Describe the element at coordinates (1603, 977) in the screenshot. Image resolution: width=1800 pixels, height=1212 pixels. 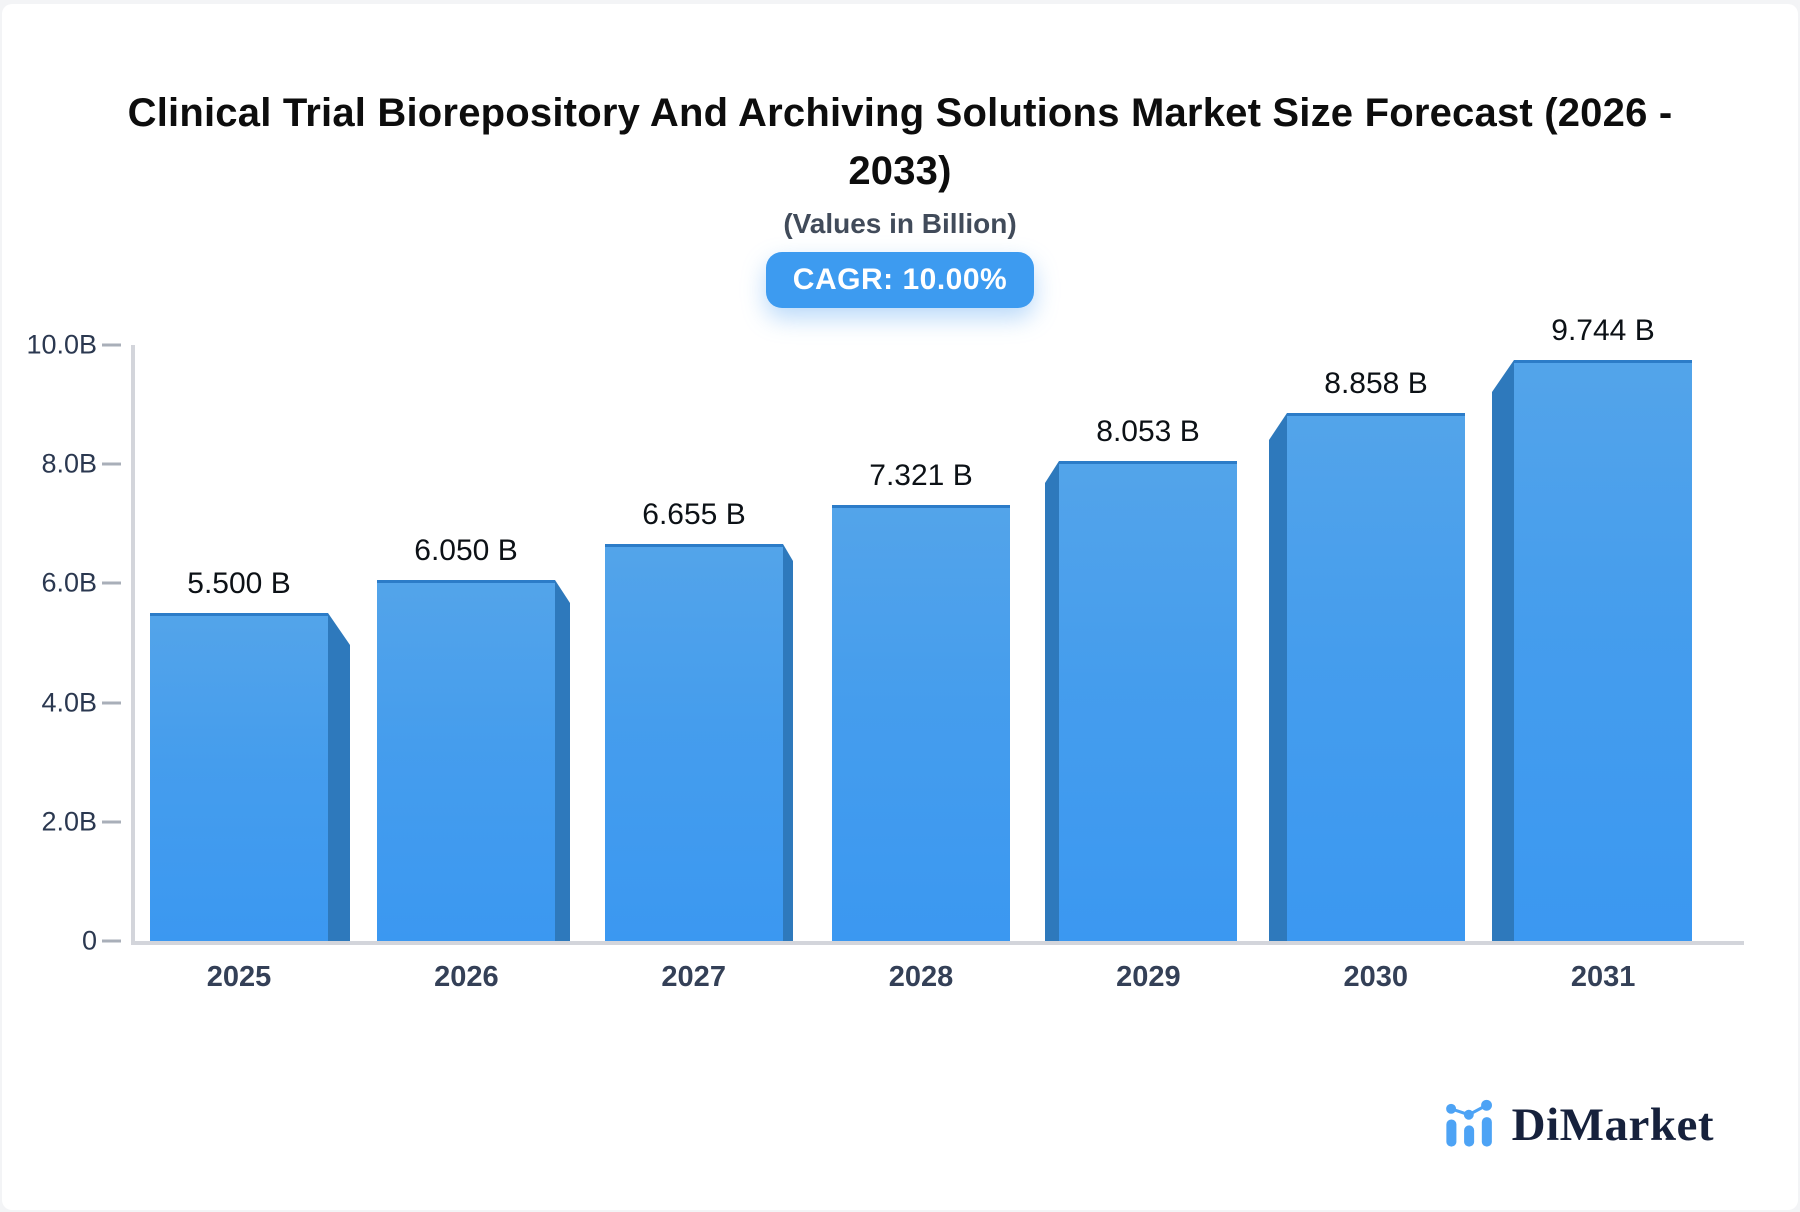
I see `x-axis-label-2031: 2031` at that location.